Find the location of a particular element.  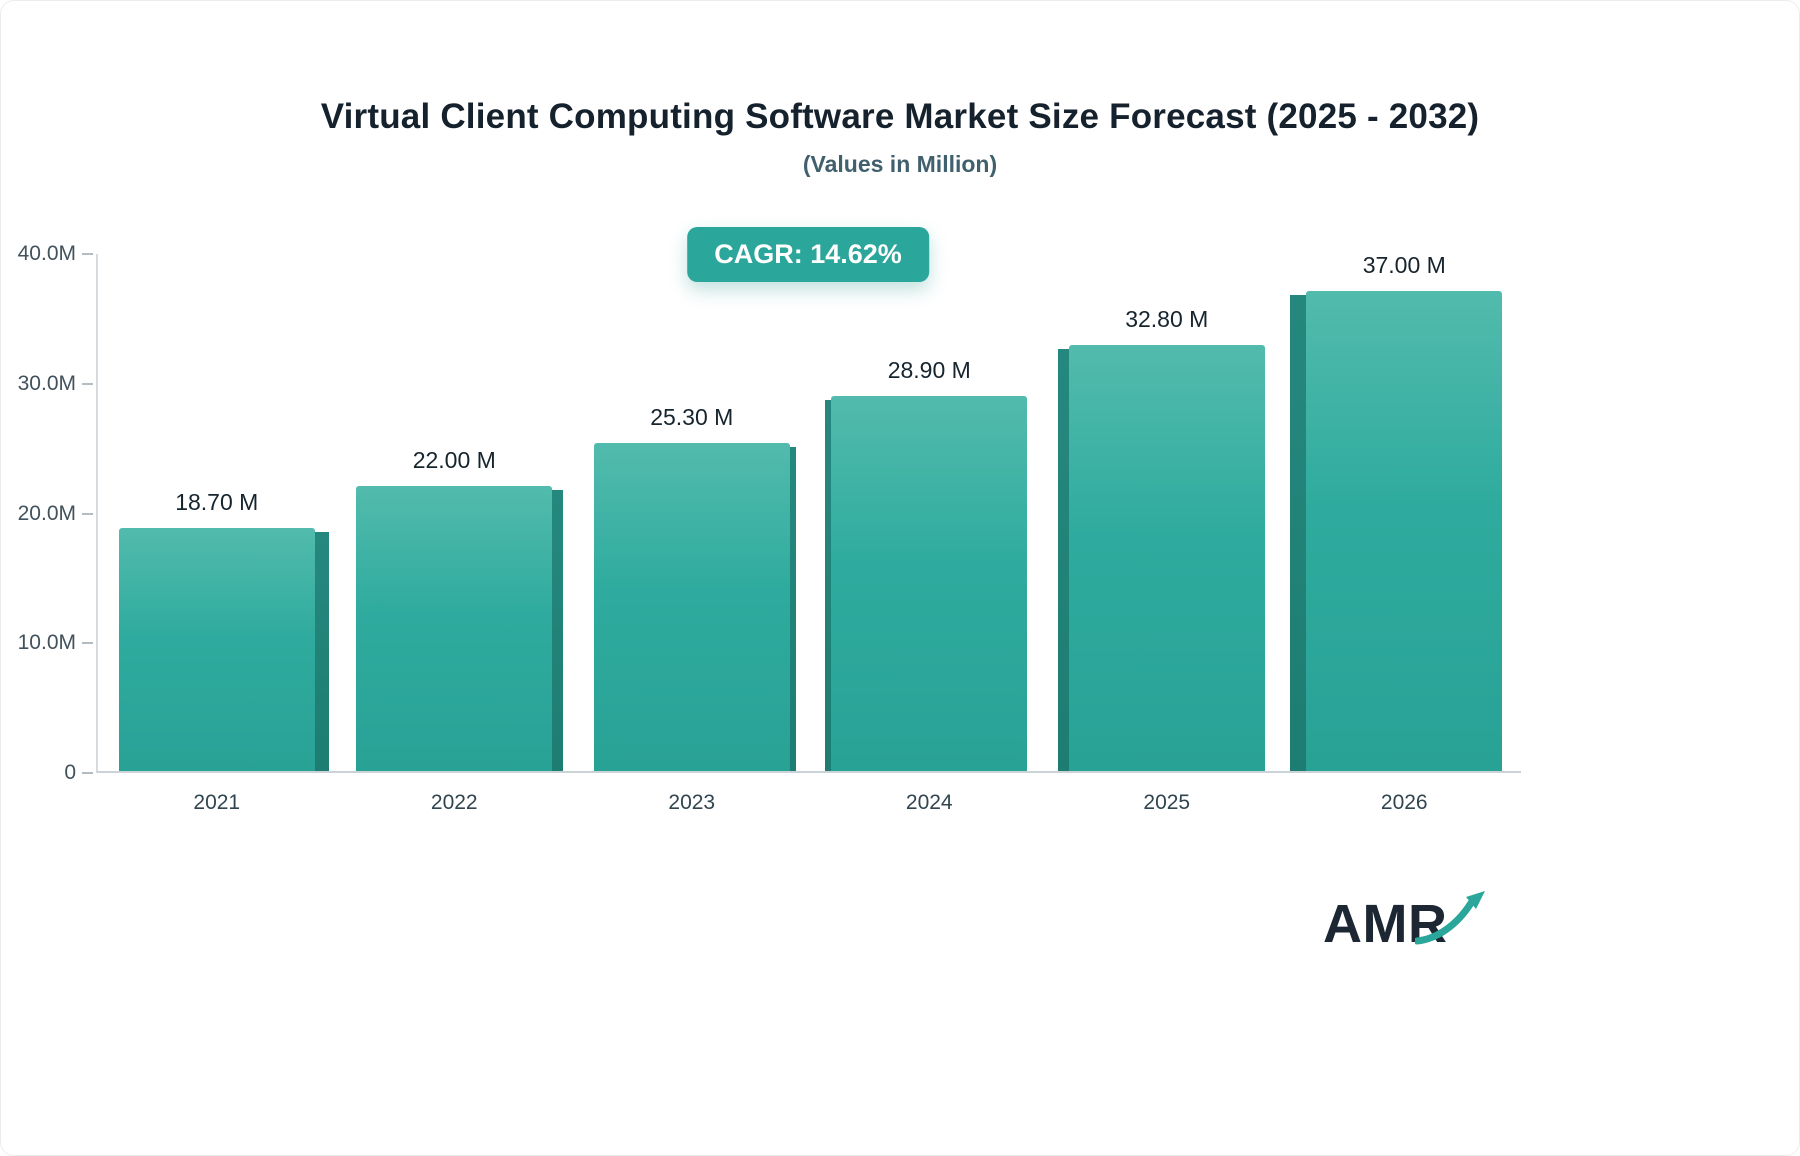

bar-value-label: 22.00 M is located at coordinates (454, 459).